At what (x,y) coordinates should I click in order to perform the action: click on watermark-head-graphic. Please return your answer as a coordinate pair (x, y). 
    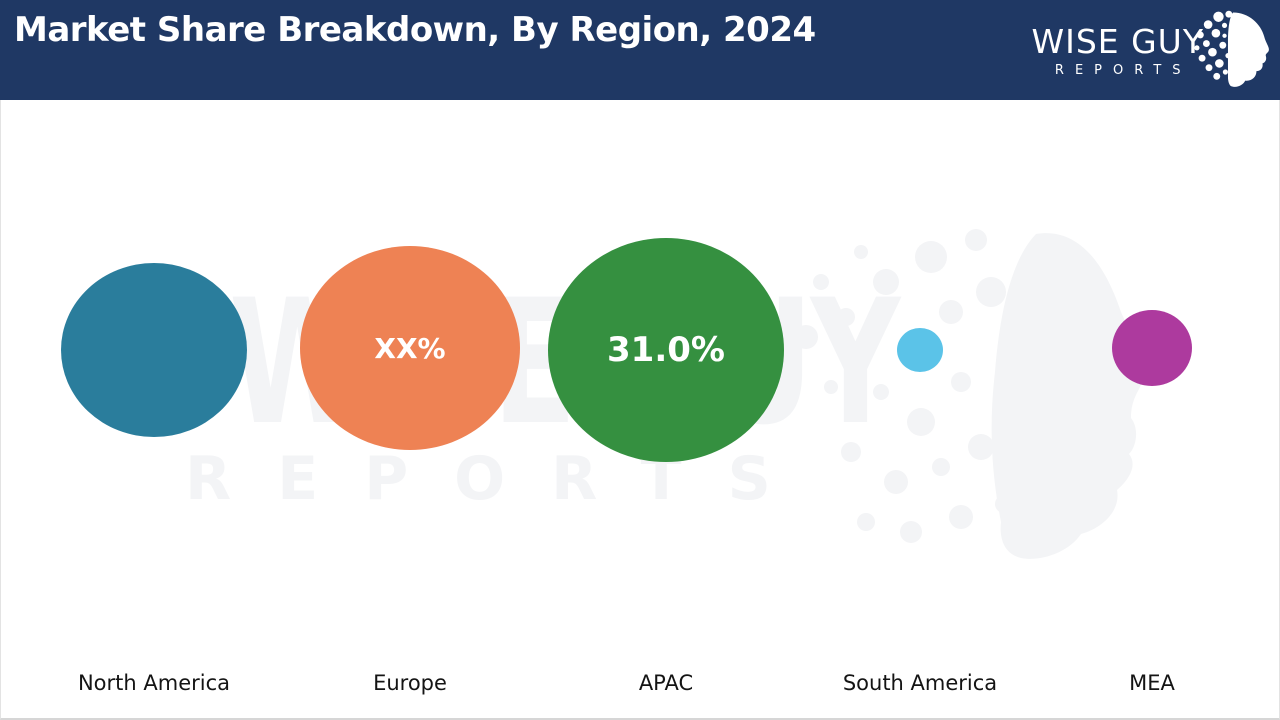
    Looking at the image, I should click on (968, 394).